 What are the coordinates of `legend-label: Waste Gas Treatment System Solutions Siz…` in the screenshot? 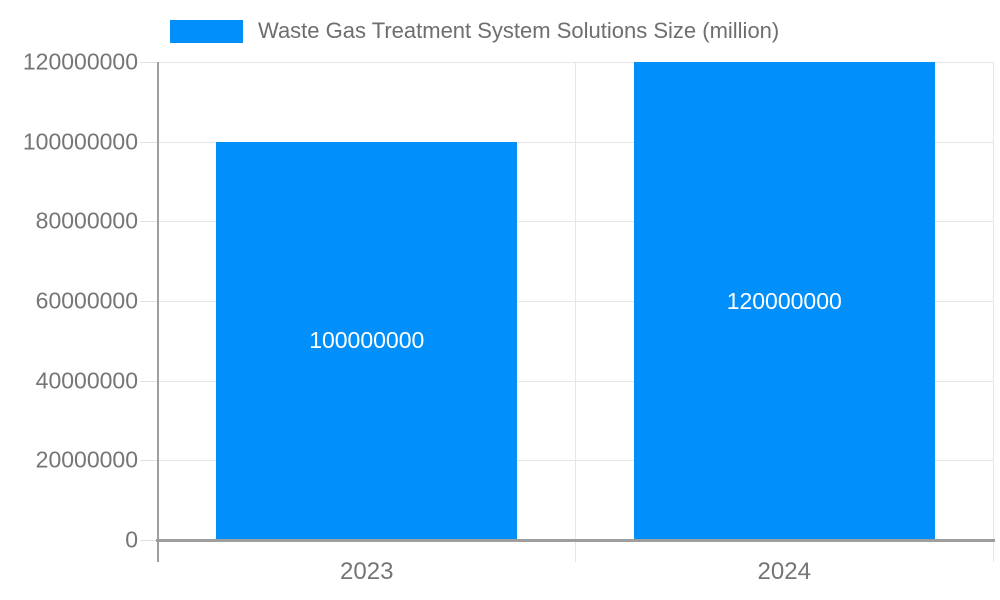 It's located at (519, 30).